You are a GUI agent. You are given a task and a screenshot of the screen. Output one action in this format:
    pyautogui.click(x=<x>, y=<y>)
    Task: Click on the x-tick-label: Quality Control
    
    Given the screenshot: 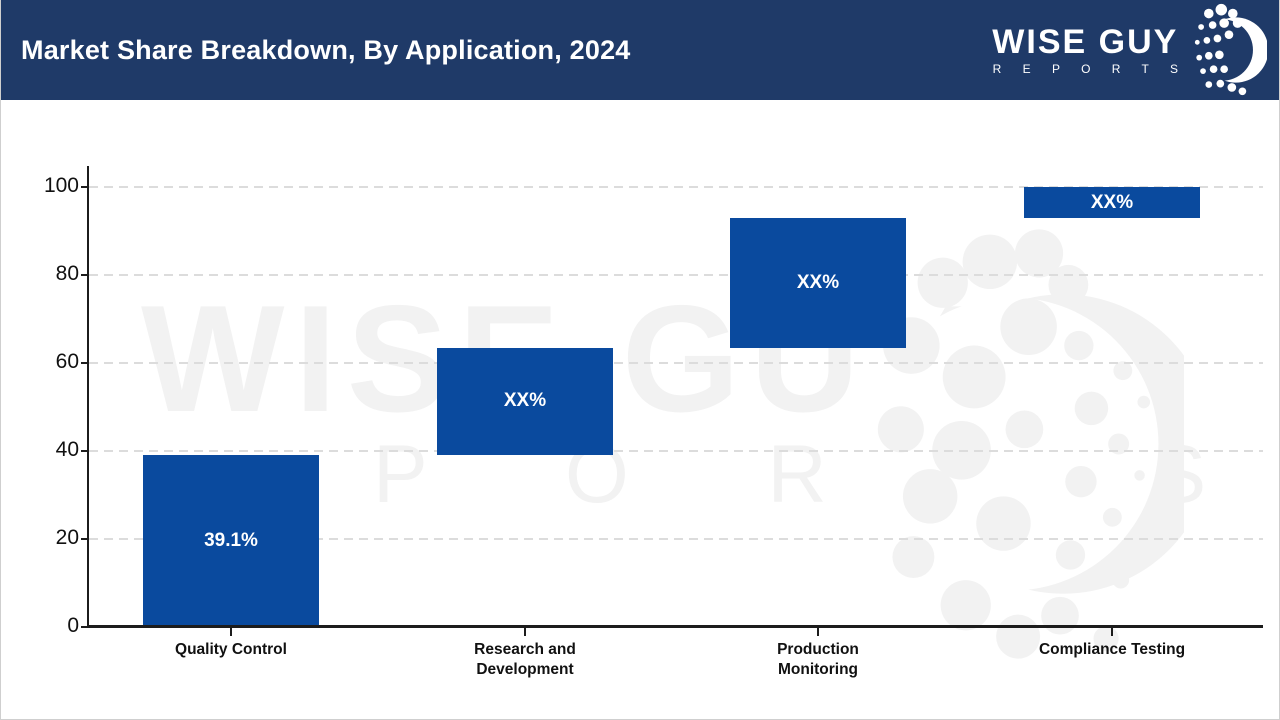 What is the action you would take?
    pyautogui.click(x=231, y=649)
    